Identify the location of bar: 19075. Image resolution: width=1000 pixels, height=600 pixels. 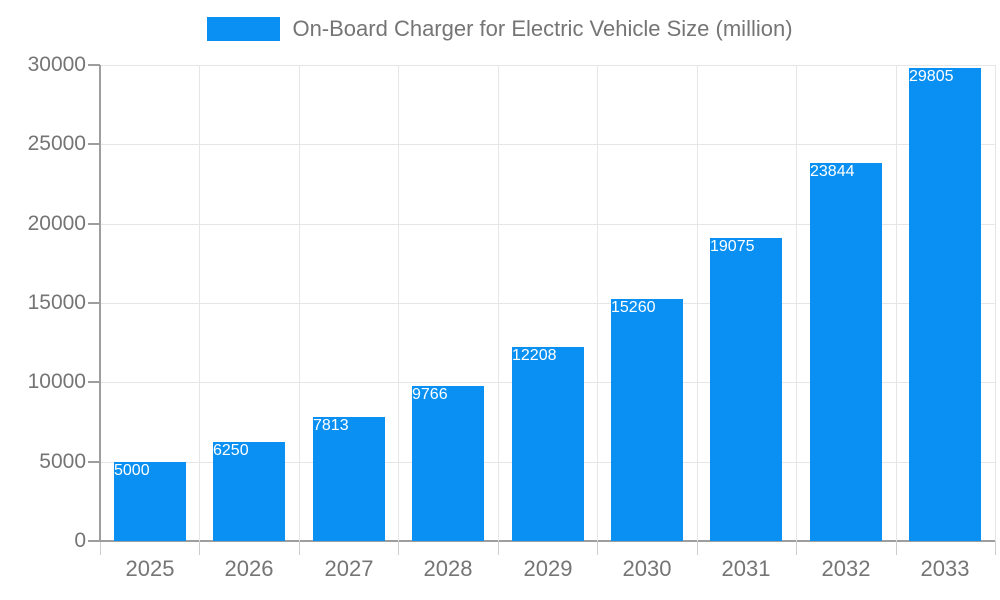
(746, 389).